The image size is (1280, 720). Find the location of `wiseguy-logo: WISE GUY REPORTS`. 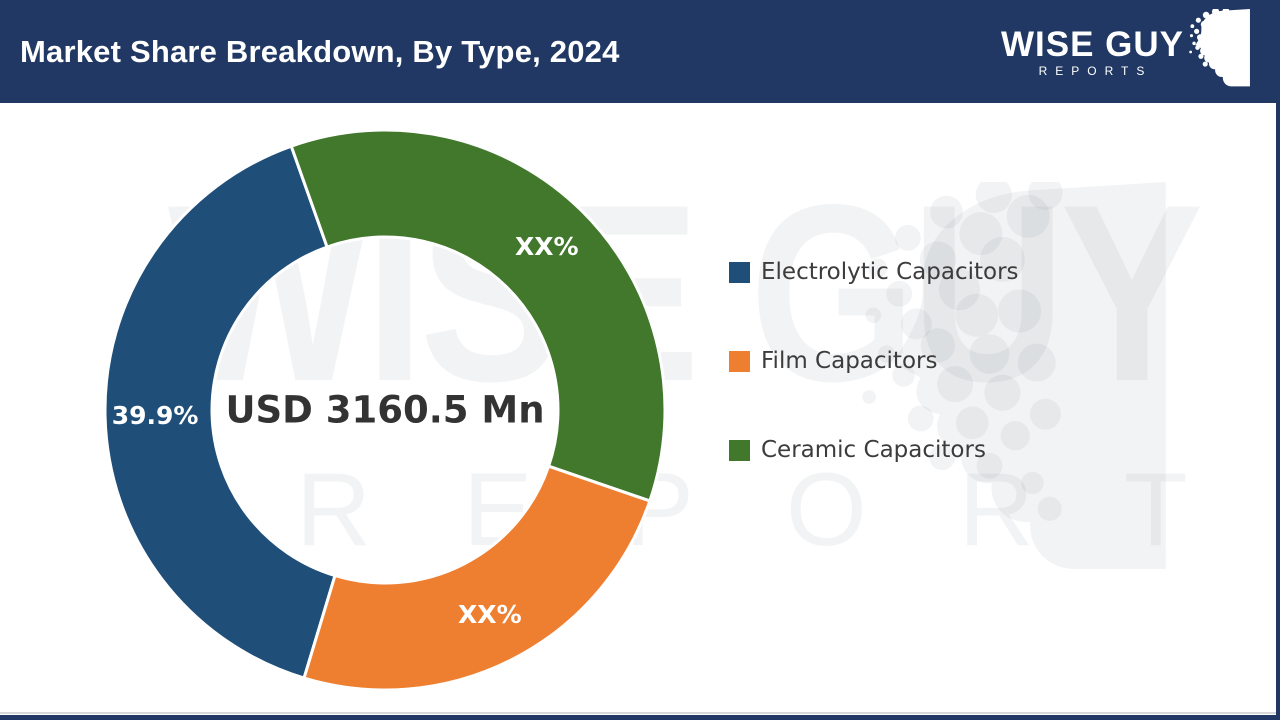

wiseguy-logo: WISE GUY REPORTS is located at coordinates (1125, 52).